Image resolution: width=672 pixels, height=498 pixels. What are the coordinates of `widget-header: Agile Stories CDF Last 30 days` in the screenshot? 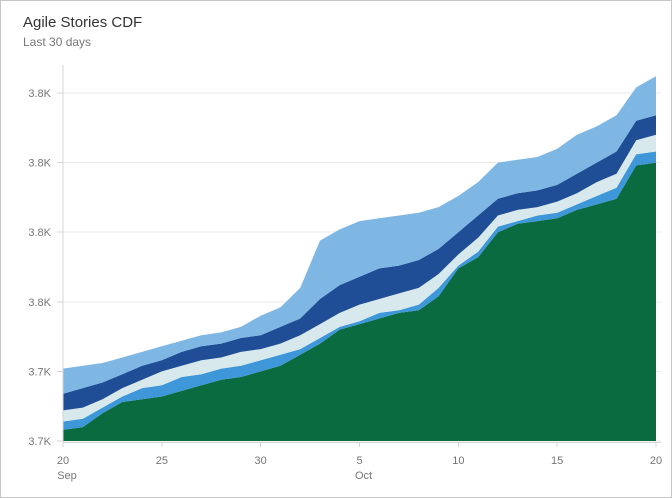 It's located at (82, 31).